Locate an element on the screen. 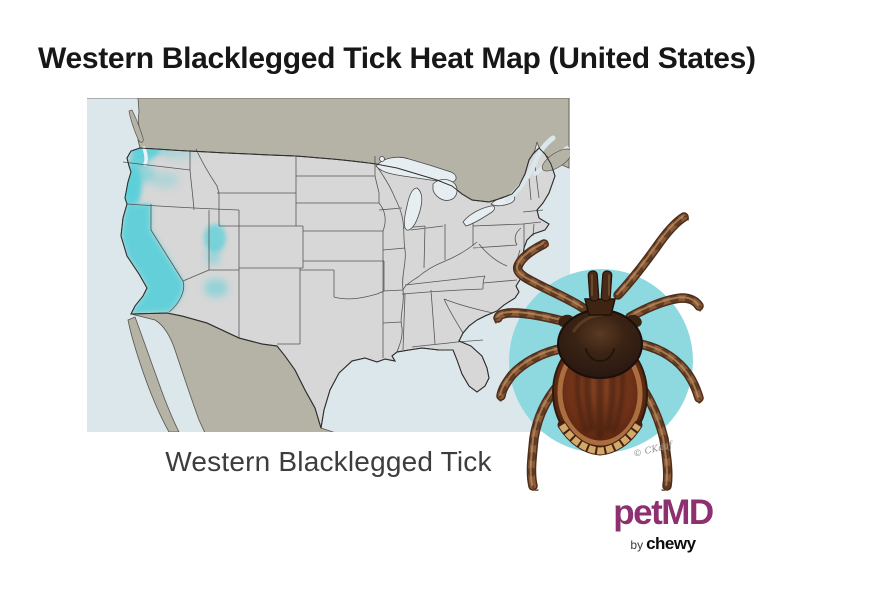  st-lawrence-channel is located at coordinates (530, 169).